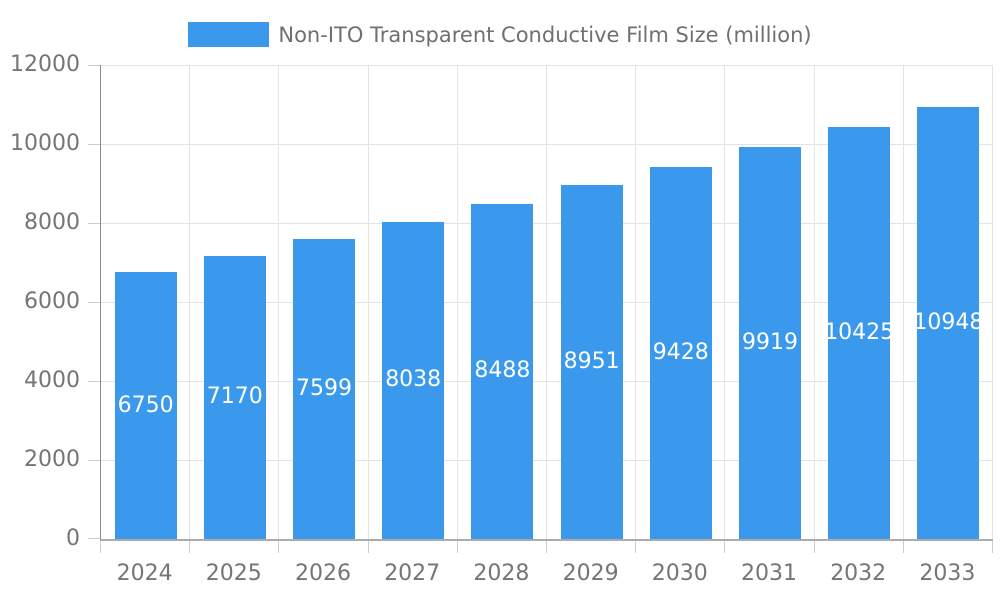  I want to click on bar: 7599, so click(324, 388).